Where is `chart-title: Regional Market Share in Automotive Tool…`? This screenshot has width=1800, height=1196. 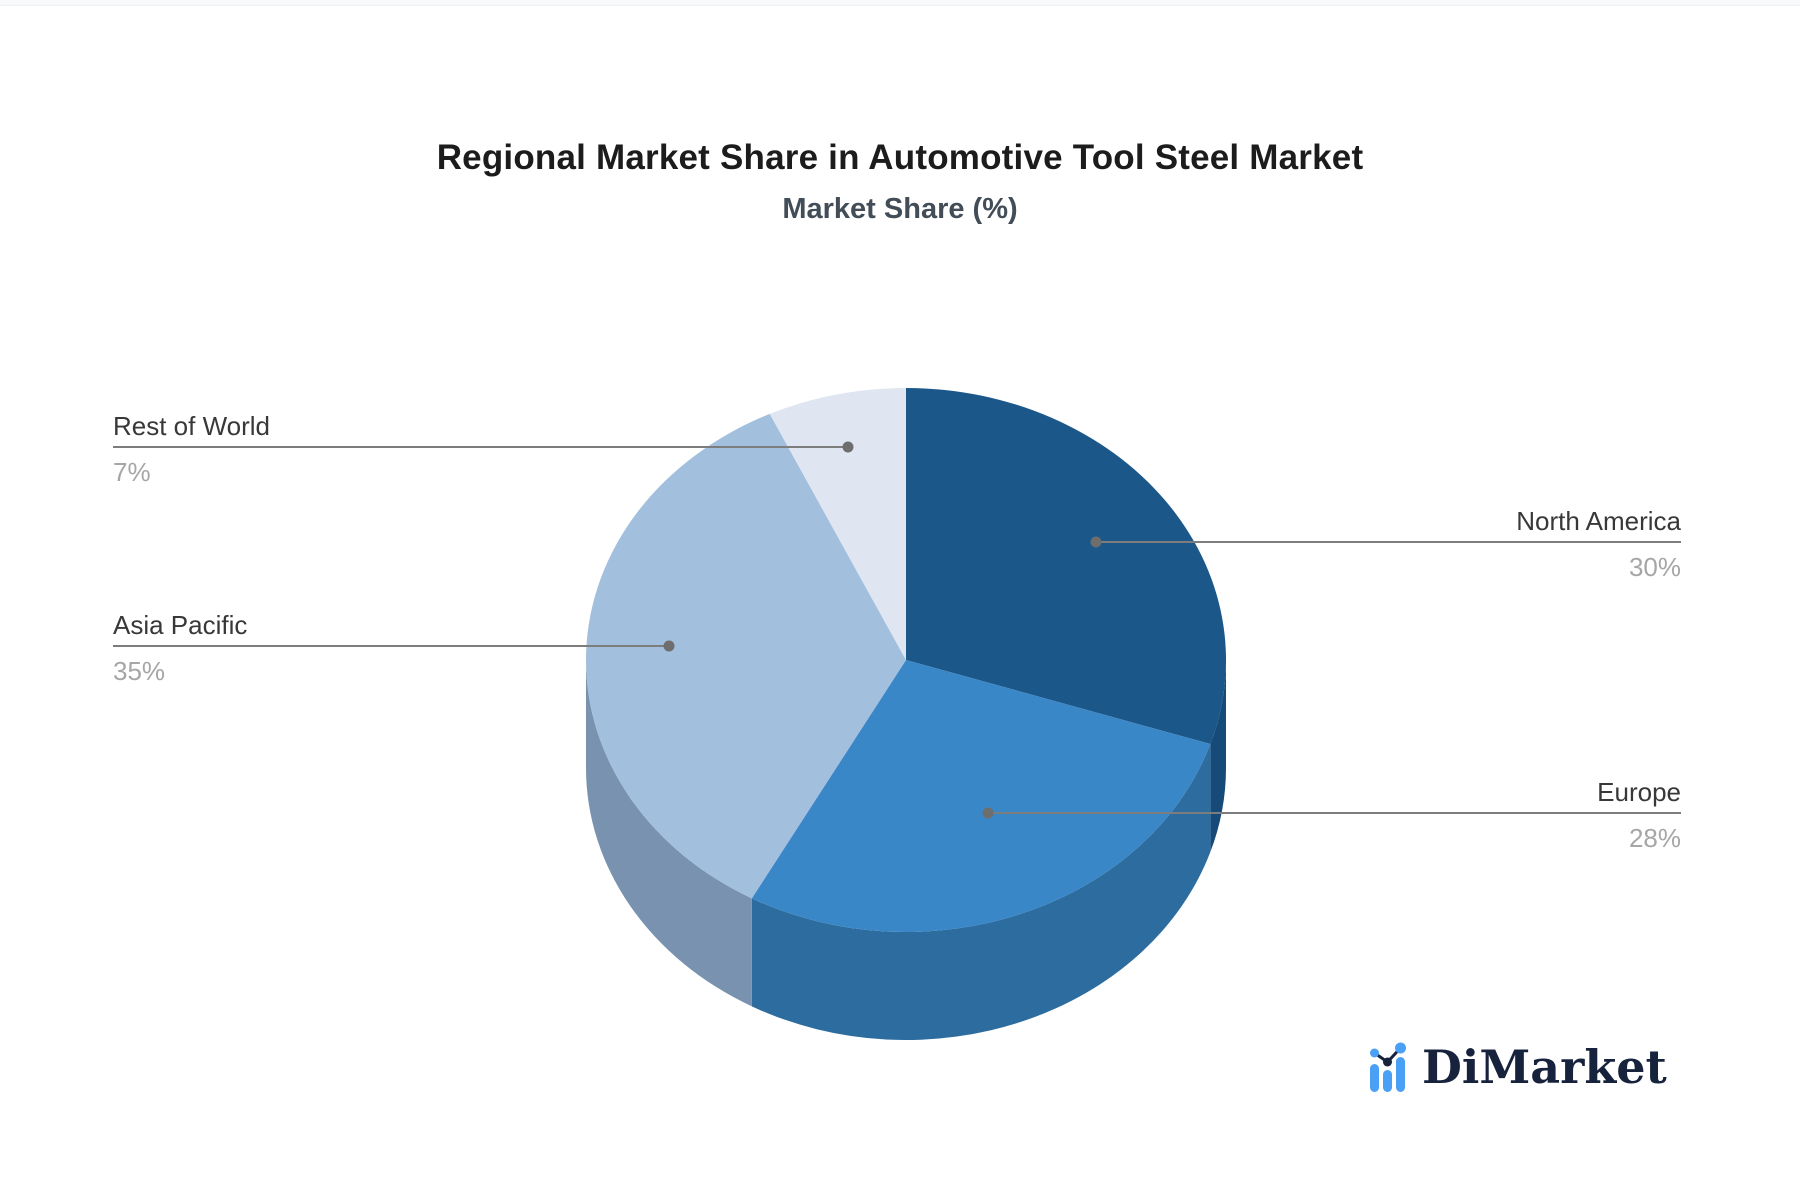 chart-title: Regional Market Share in Automotive Tool… is located at coordinates (900, 157).